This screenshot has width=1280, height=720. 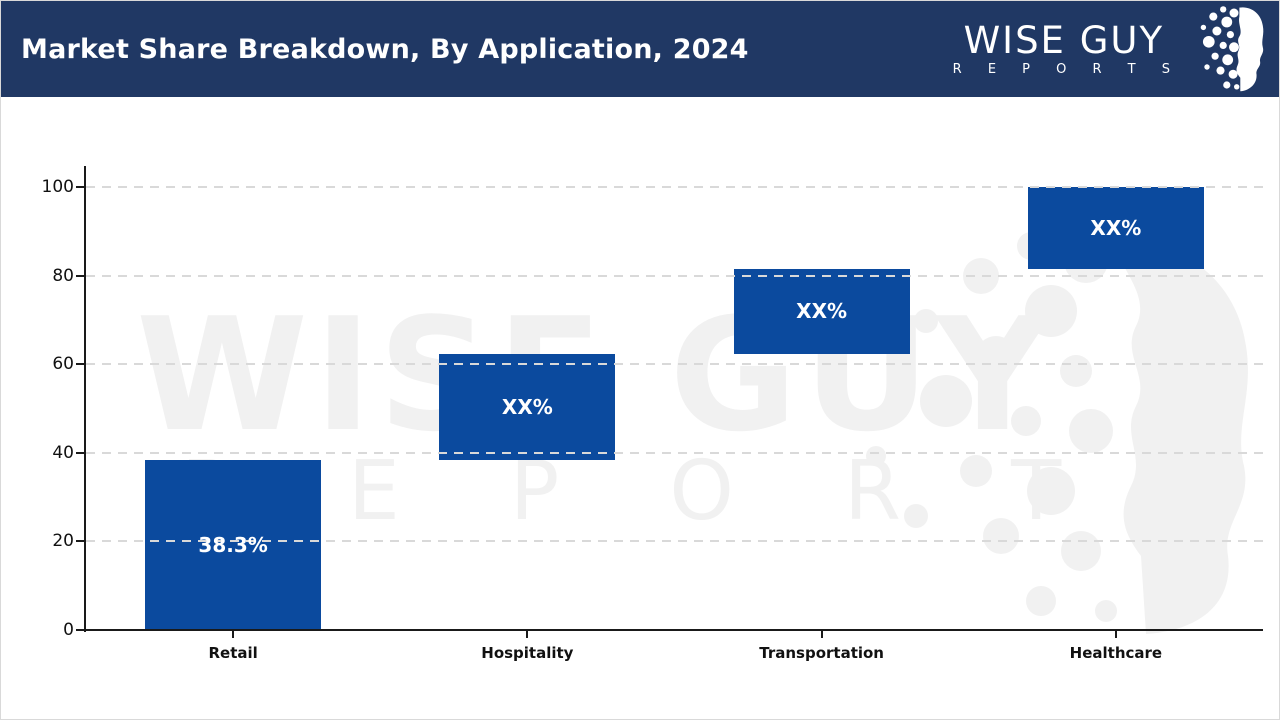 I want to click on x-tick-mark-retail, so click(x=233, y=634).